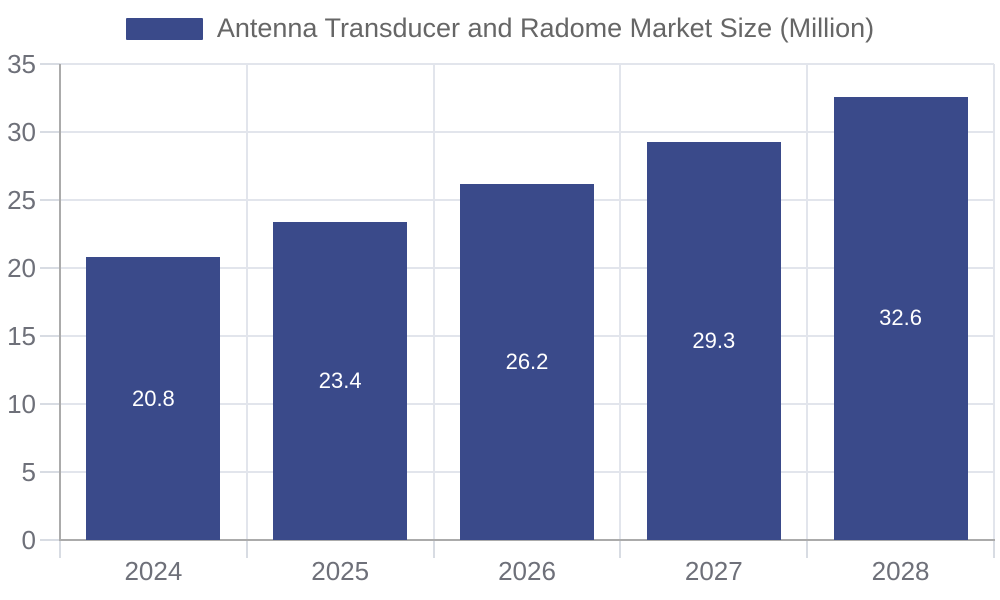 The height and width of the screenshot is (600, 1000). I want to click on y-axis-label: 30, so click(21, 132).